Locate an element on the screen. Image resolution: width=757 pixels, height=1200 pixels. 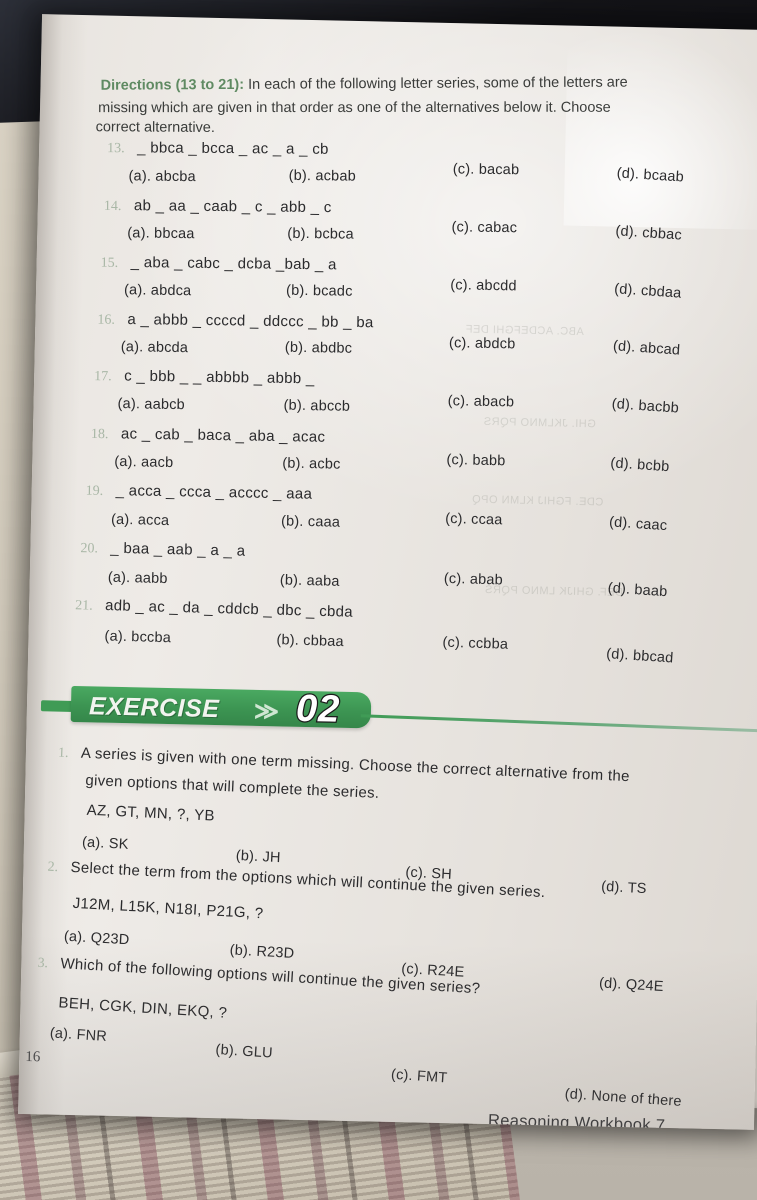
question-20: 20. _ baa _ aab _ a _ a is located at coordinates (162, 550).